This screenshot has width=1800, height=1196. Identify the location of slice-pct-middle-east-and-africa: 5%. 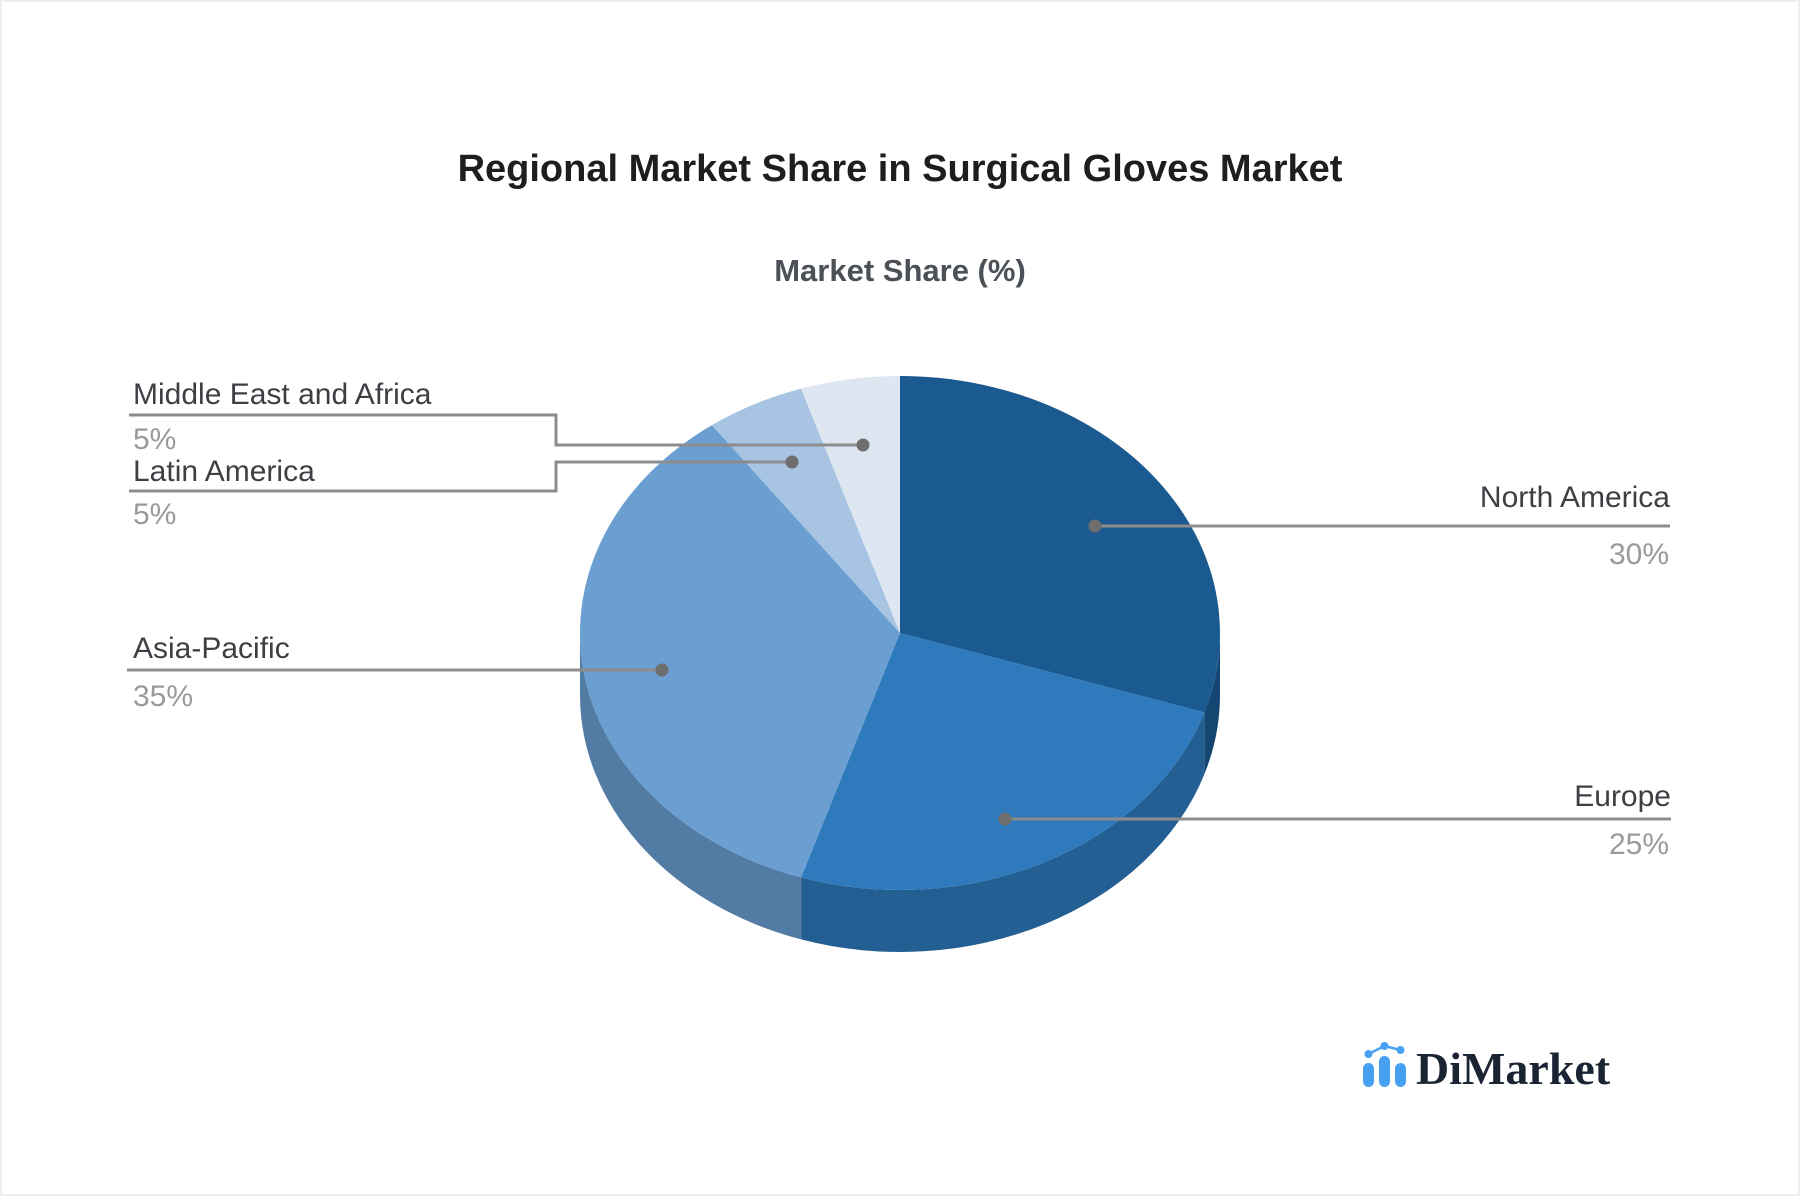
(155, 439).